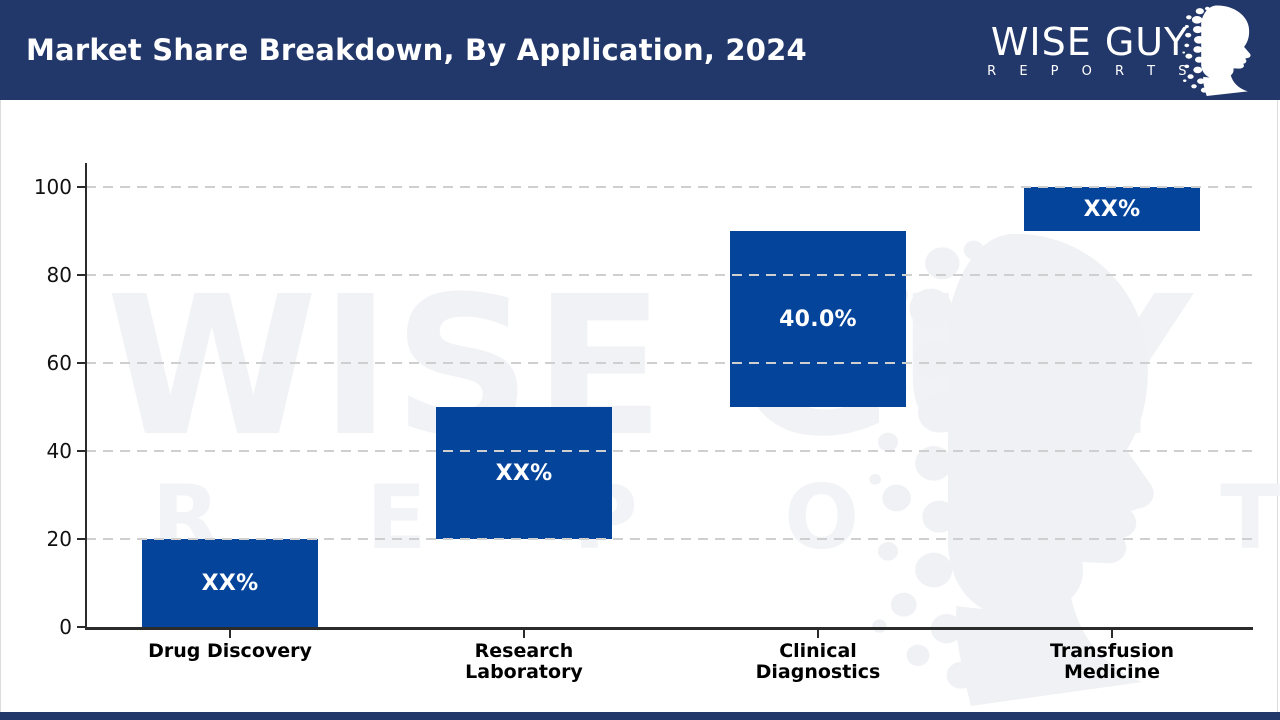 This screenshot has width=1280, height=720. Describe the element at coordinates (59, 363) in the screenshot. I see `y-tick-label: 60` at that location.